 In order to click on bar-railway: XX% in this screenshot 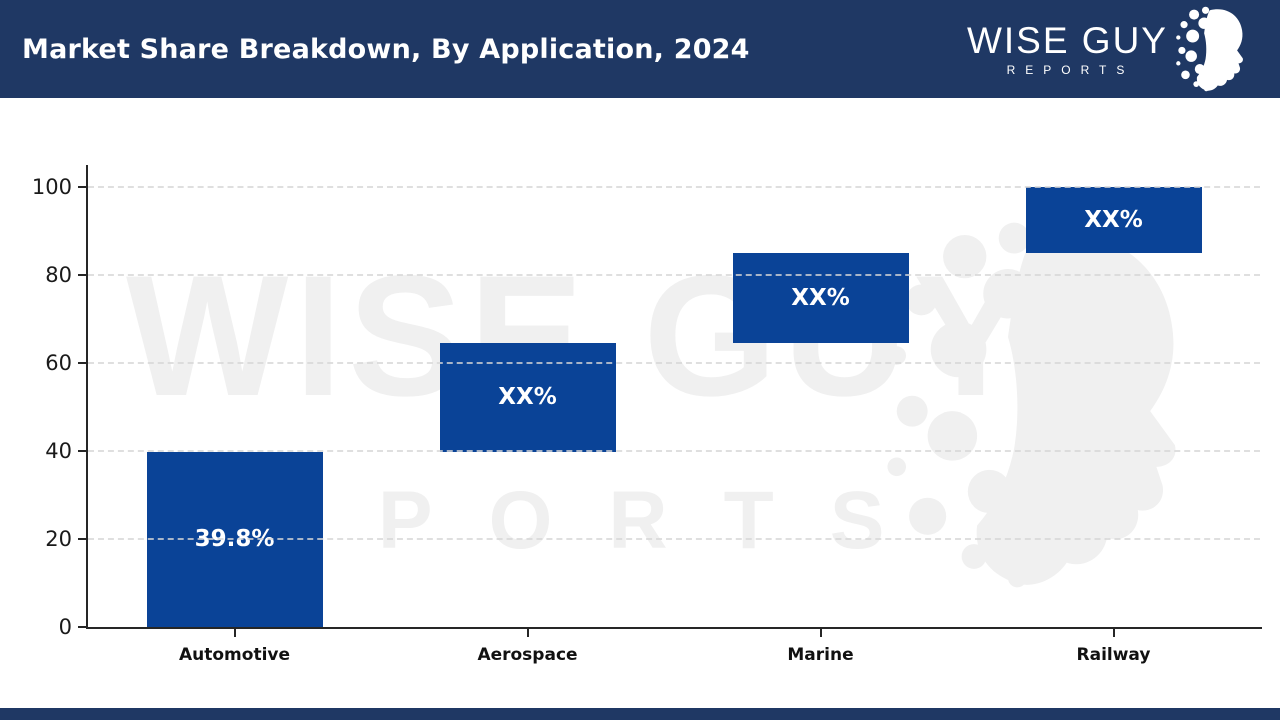, I will do `click(1113, 220)`.